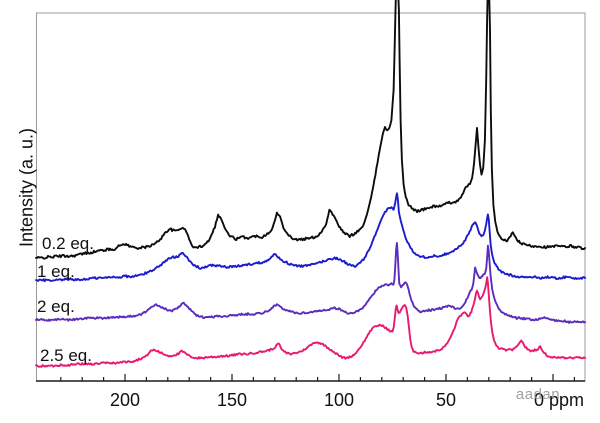 Image resolution: width=600 pixels, height=423 pixels. What do you see at coordinates (56, 306) in the screenshot?
I see `series-label-2-eq-: 2 eq.` at bounding box center [56, 306].